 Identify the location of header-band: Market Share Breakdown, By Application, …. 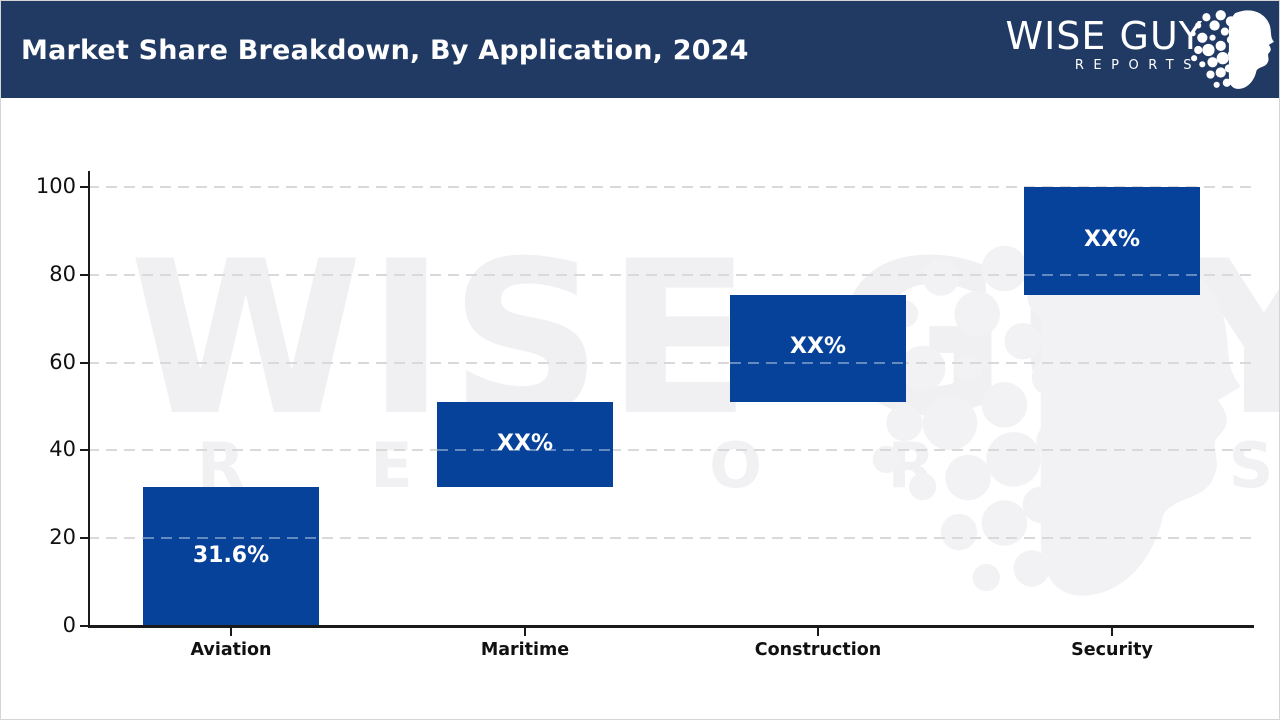
(640, 49).